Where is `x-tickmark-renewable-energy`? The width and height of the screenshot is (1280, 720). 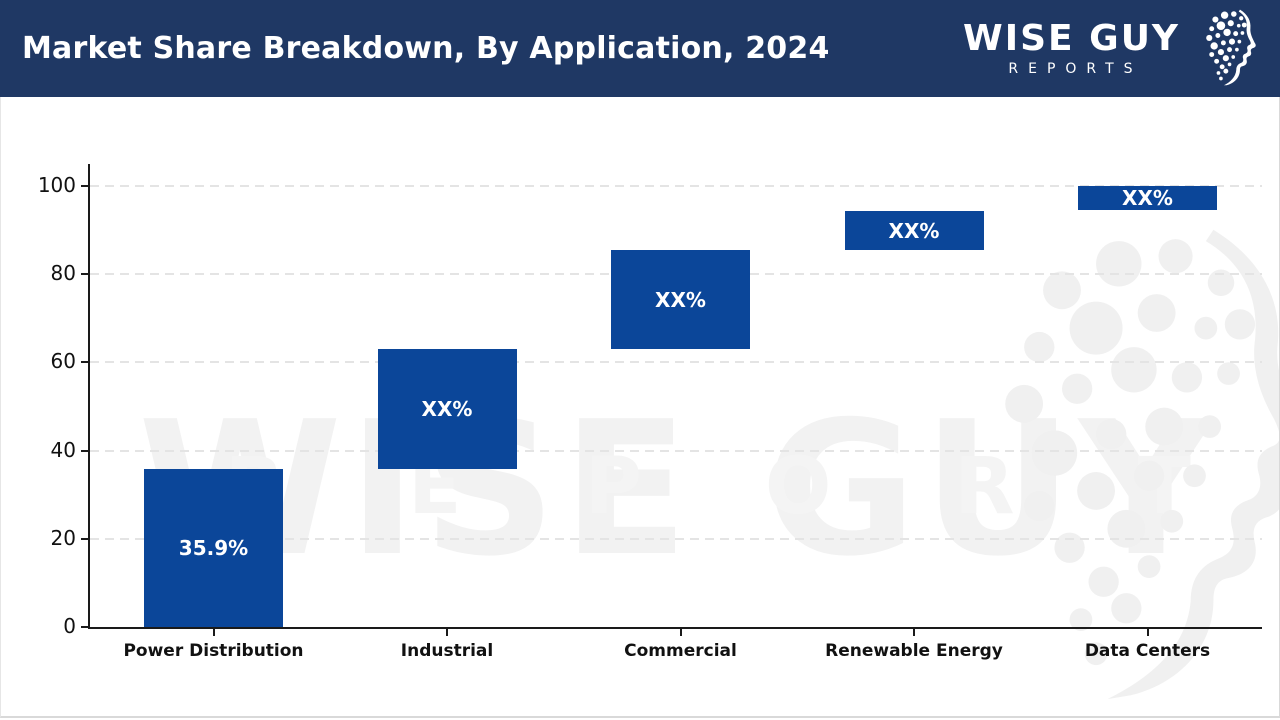 x-tickmark-renewable-energy is located at coordinates (914, 632).